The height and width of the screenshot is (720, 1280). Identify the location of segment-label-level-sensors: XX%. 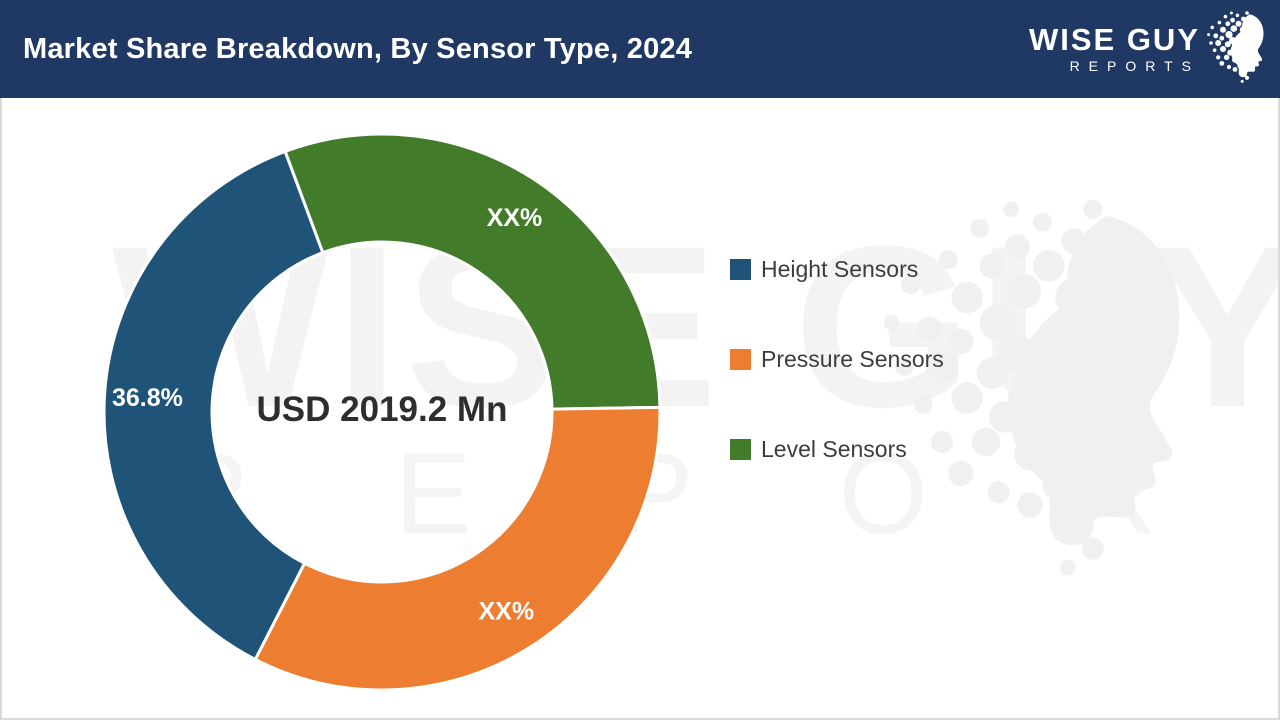
(515, 218).